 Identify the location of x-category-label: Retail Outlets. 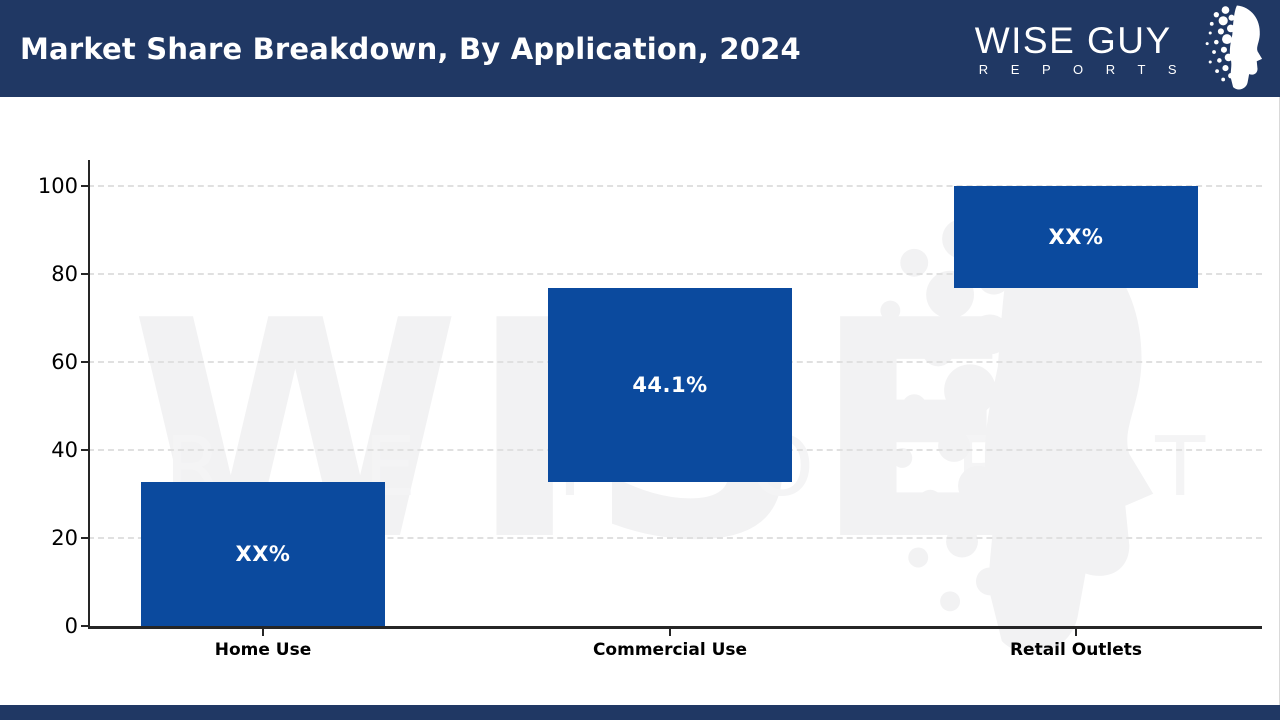
(1076, 650).